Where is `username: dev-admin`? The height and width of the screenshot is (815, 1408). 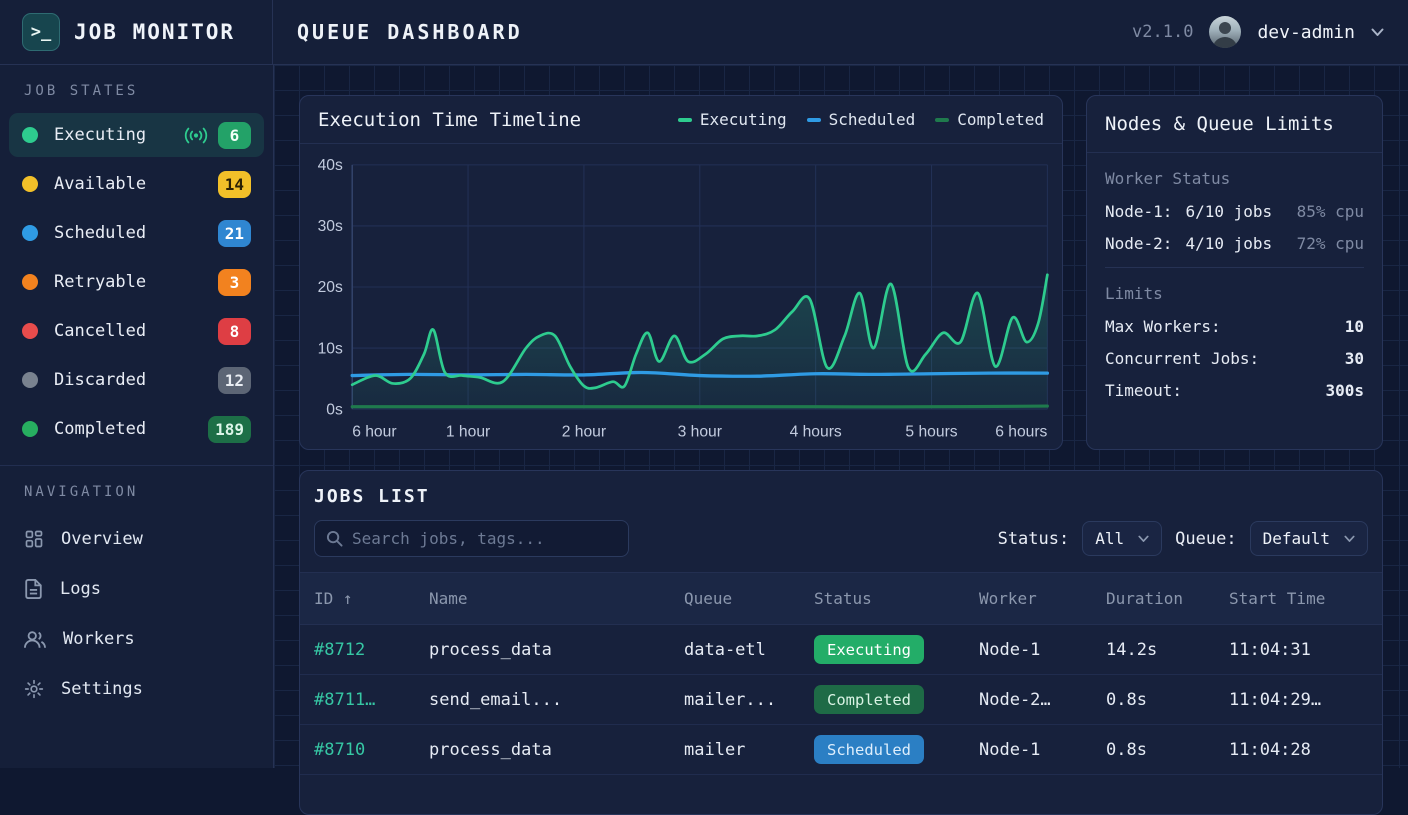 username: dev-admin is located at coordinates (1306, 32).